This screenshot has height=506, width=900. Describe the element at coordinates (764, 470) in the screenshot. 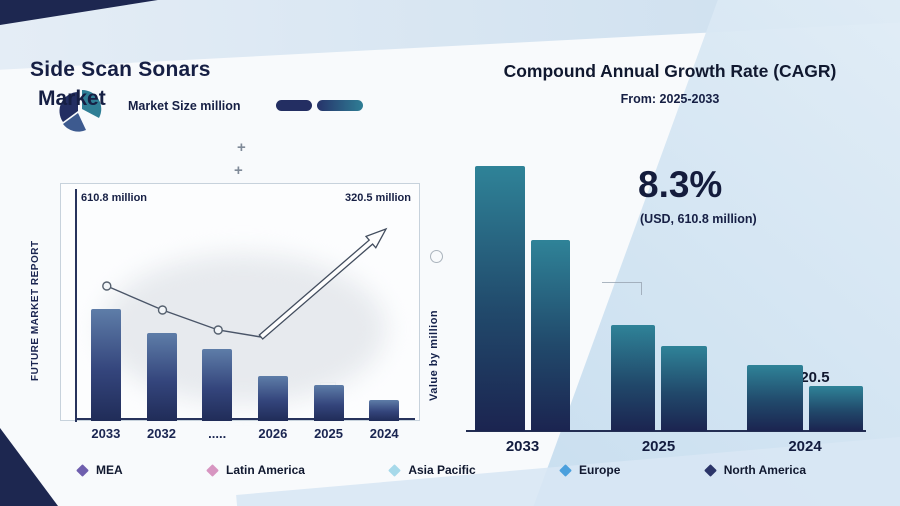

I see `legend-label: North America` at that location.